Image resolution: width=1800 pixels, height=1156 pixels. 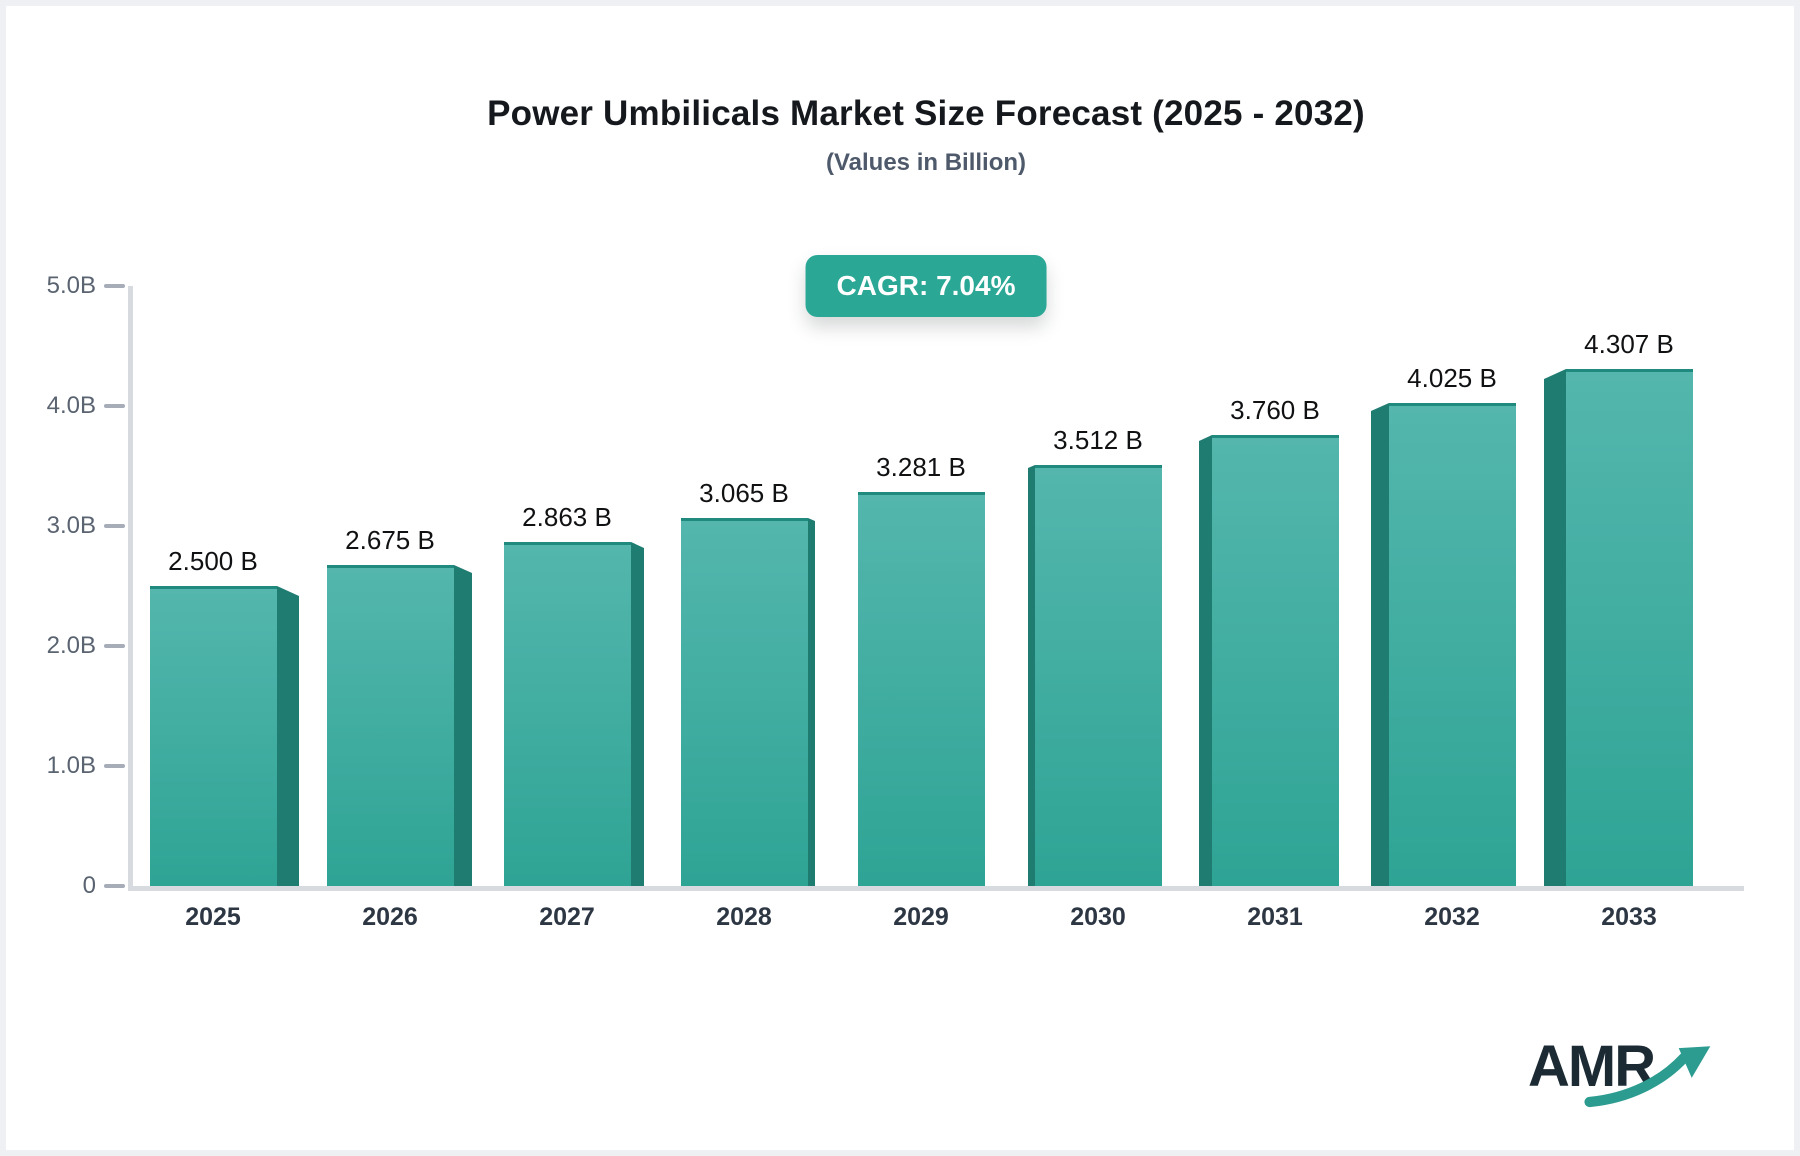 I want to click on x-axis-tick-label: 2032, so click(x=1452, y=917).